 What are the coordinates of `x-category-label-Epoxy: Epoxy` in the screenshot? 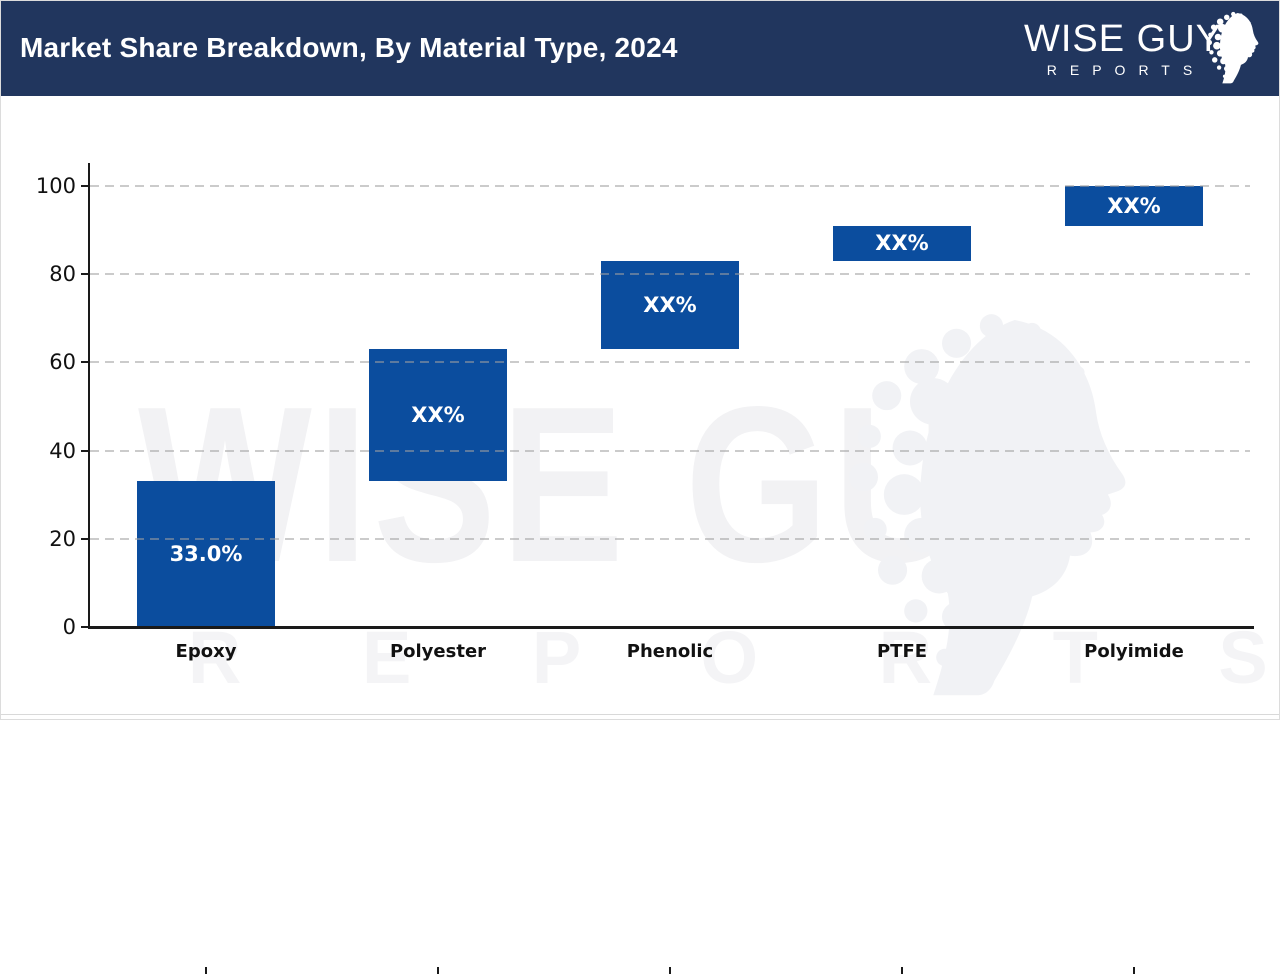 It's located at (206, 651).